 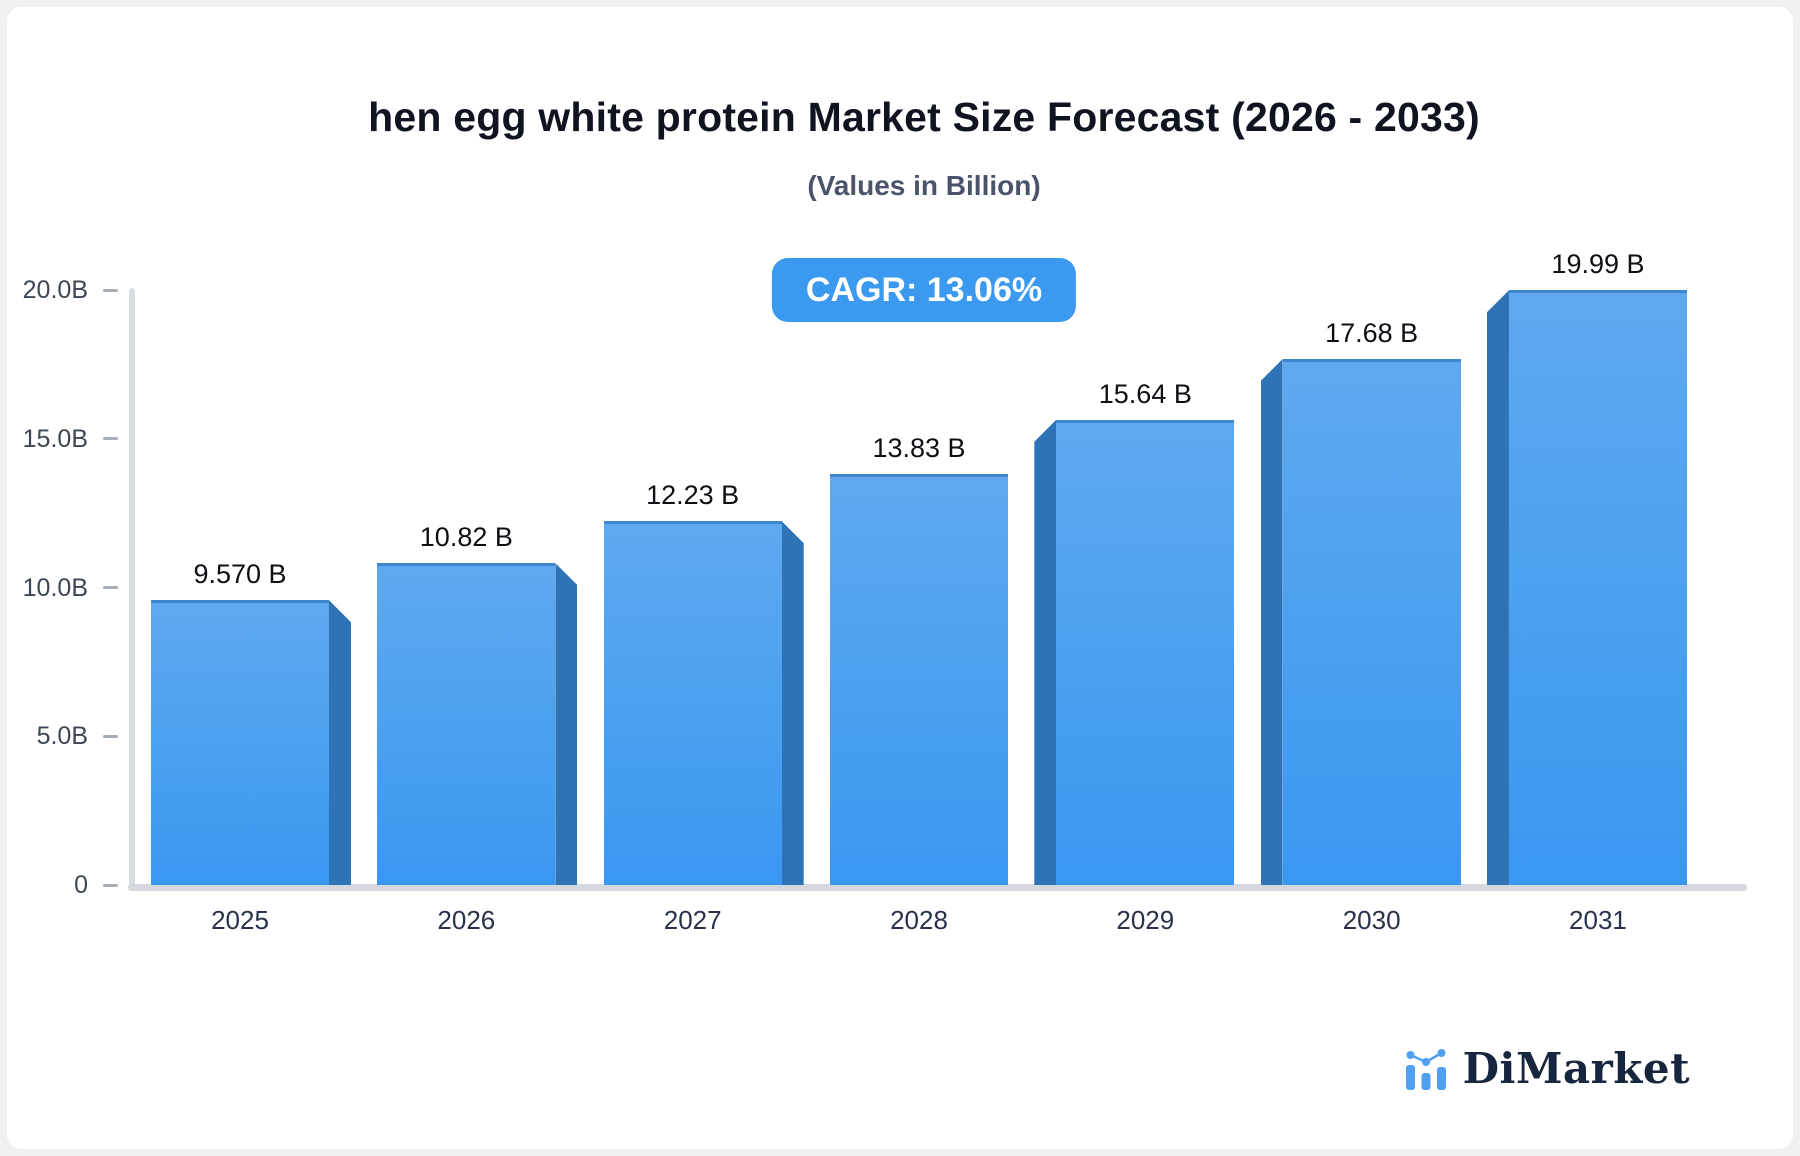 I want to click on bar-2026, so click(x=466, y=724).